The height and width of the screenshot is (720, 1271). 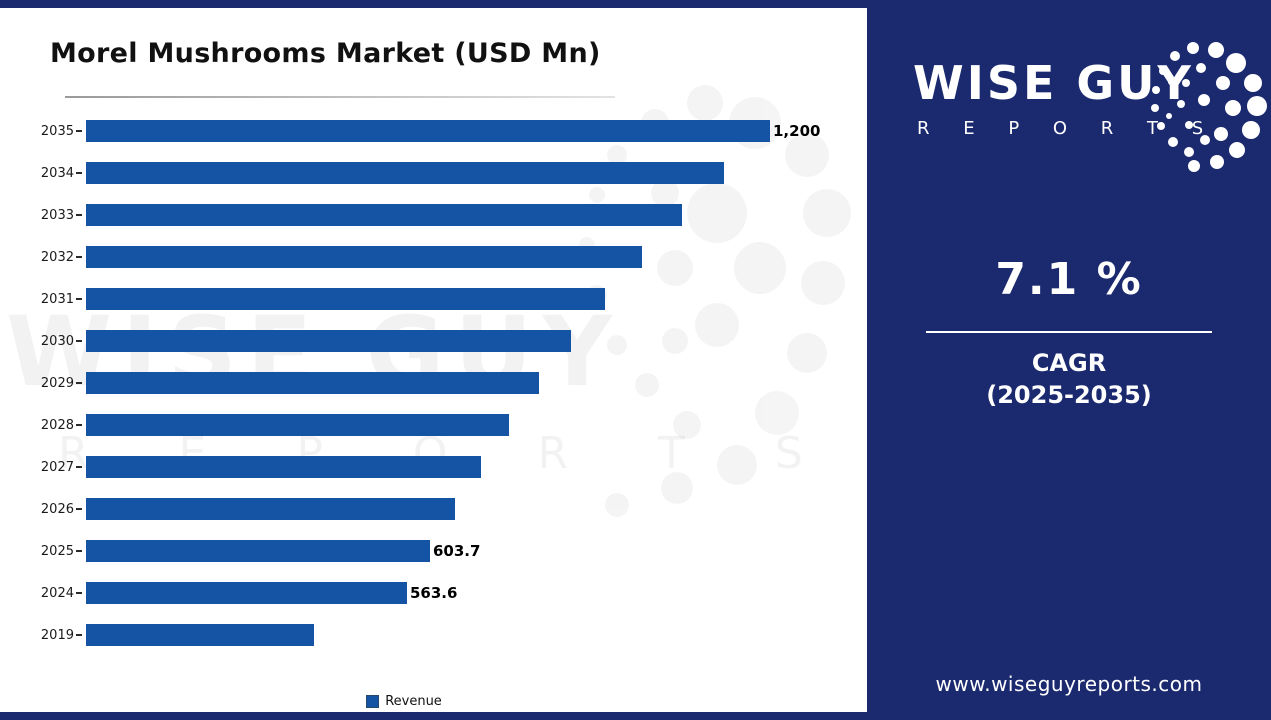 I want to click on bar-row: 2035 1,200, so click(x=434, y=131).